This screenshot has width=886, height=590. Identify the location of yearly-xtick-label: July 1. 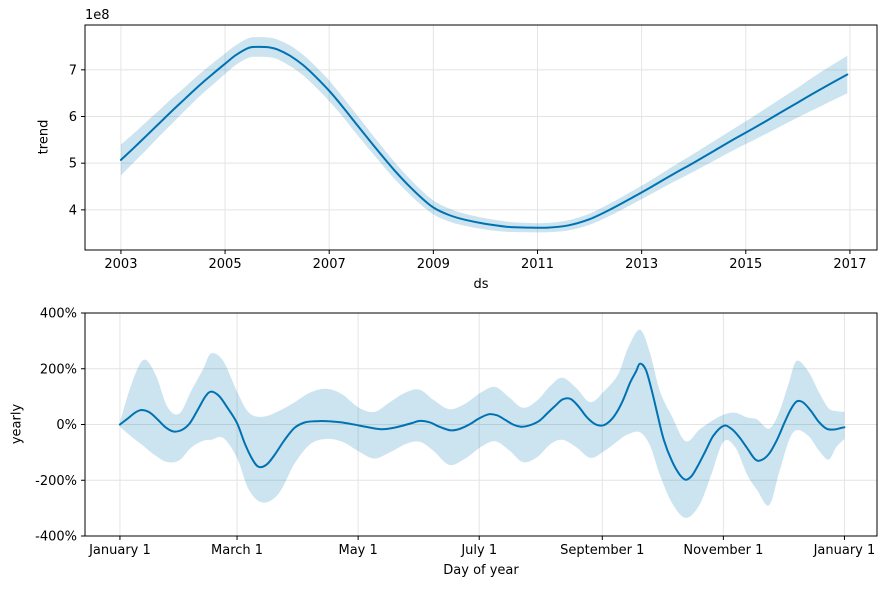
(478, 550).